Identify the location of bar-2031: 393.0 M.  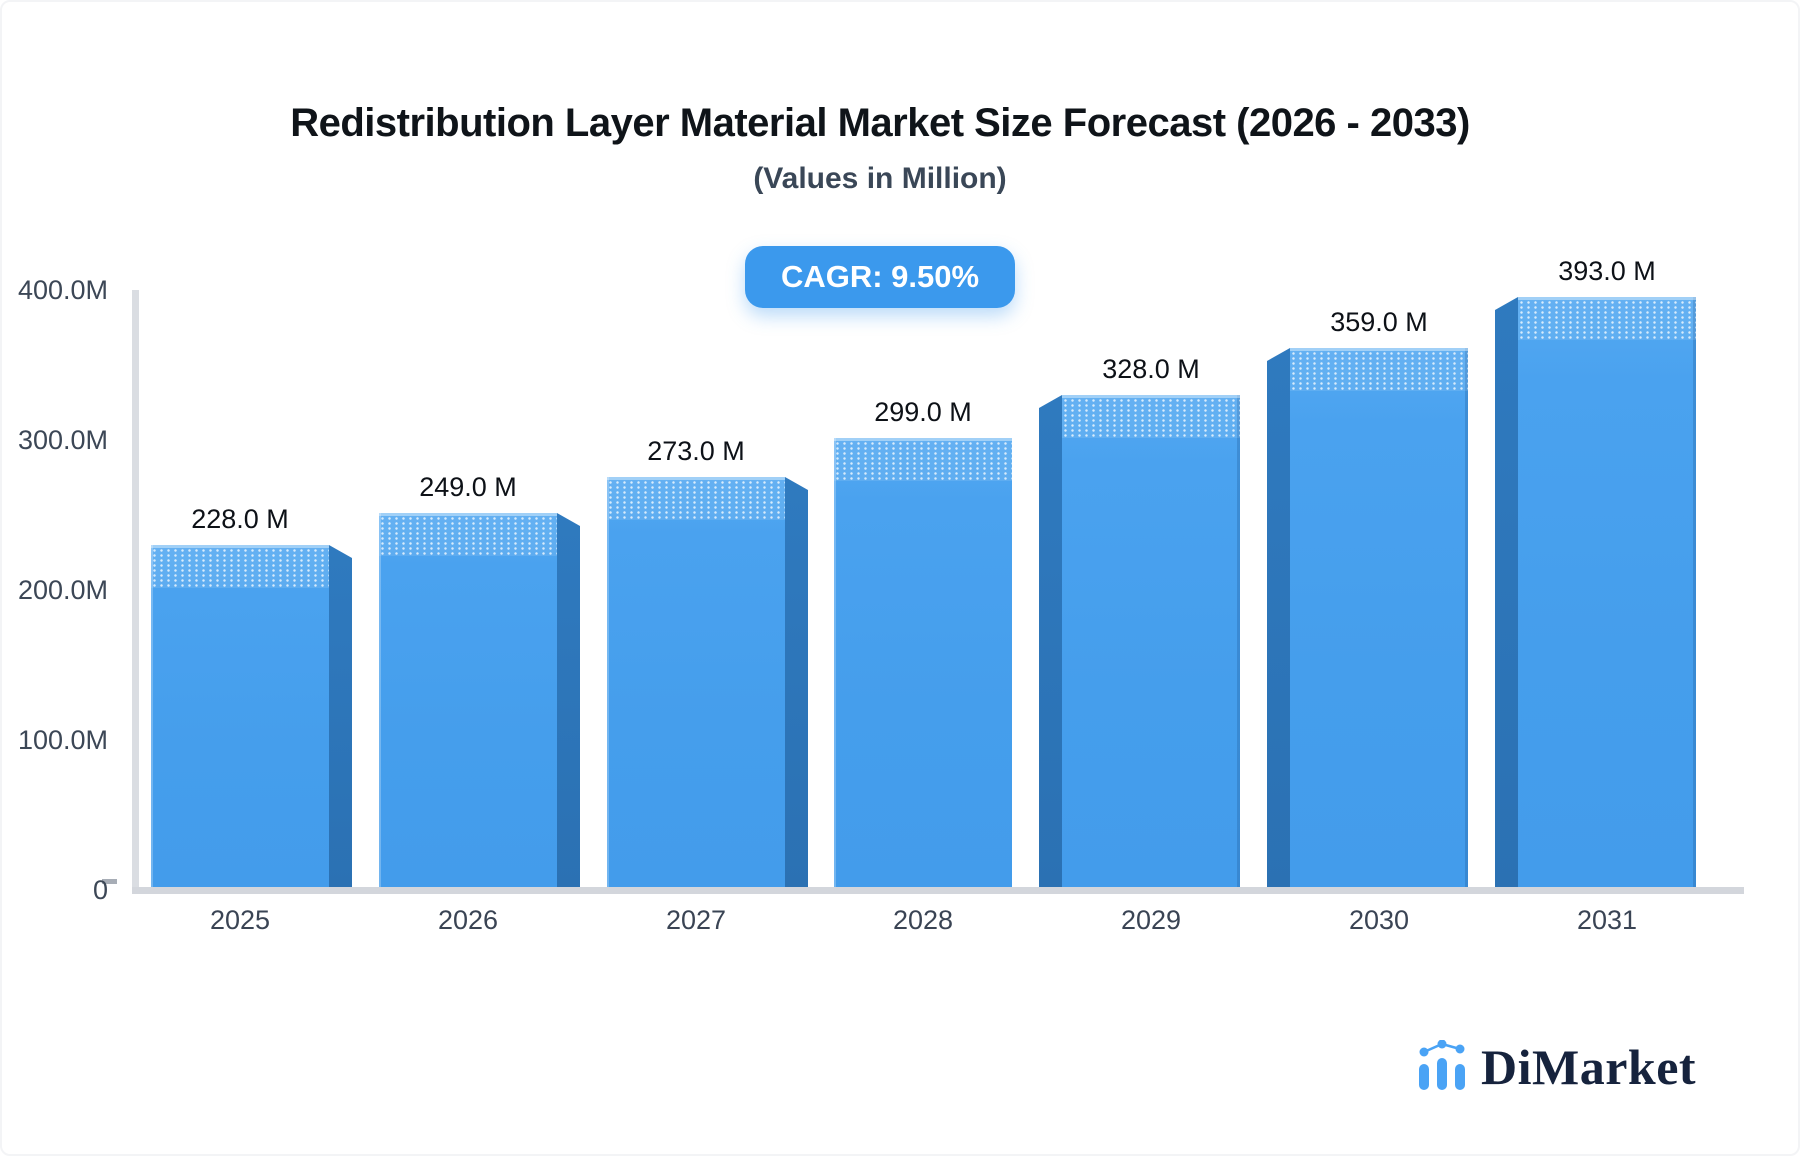
(1595, 571).